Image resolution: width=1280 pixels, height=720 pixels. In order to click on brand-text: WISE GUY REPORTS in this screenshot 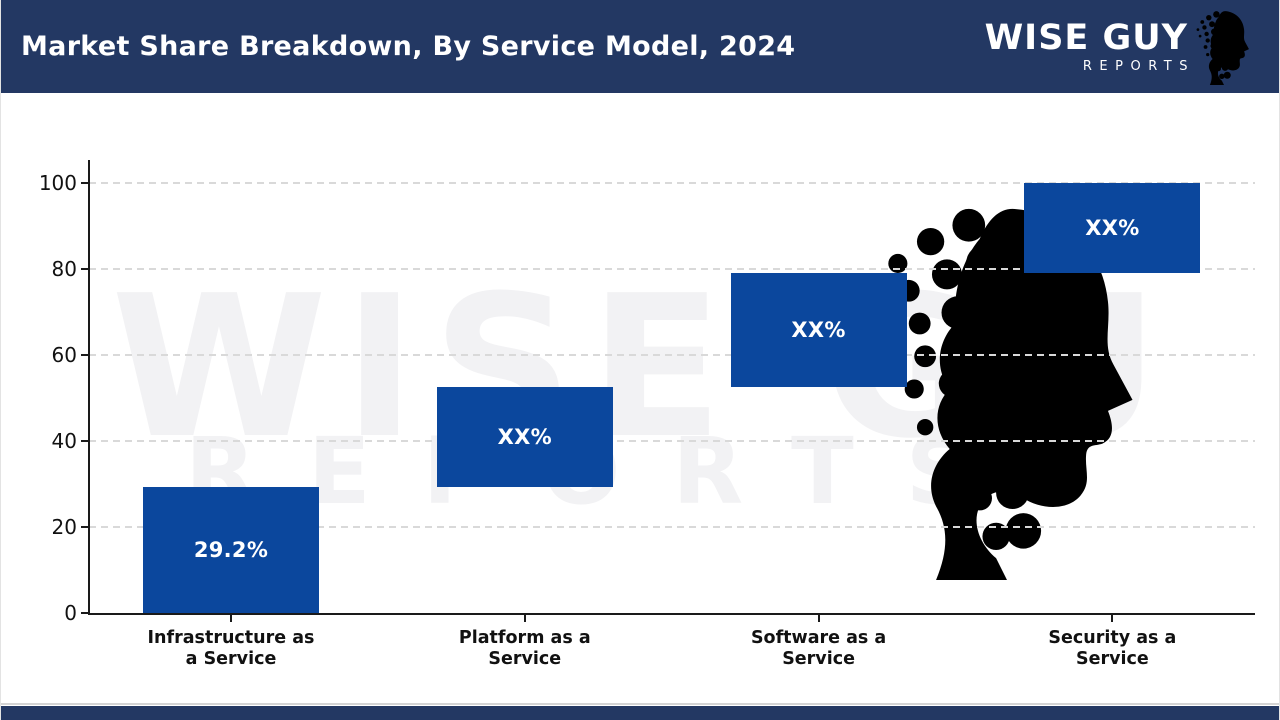, I will do `click(1086, 45)`.